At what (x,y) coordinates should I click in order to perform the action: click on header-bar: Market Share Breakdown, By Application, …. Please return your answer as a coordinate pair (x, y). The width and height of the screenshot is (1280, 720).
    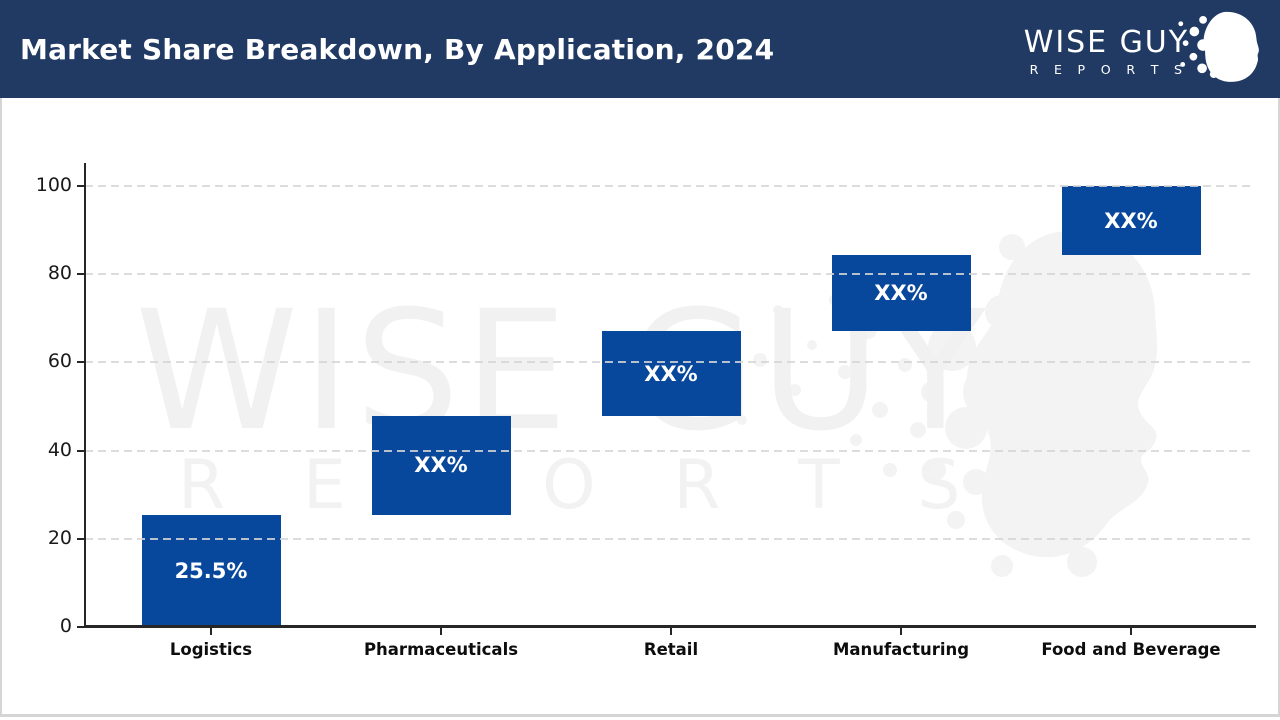
    Looking at the image, I should click on (640, 49).